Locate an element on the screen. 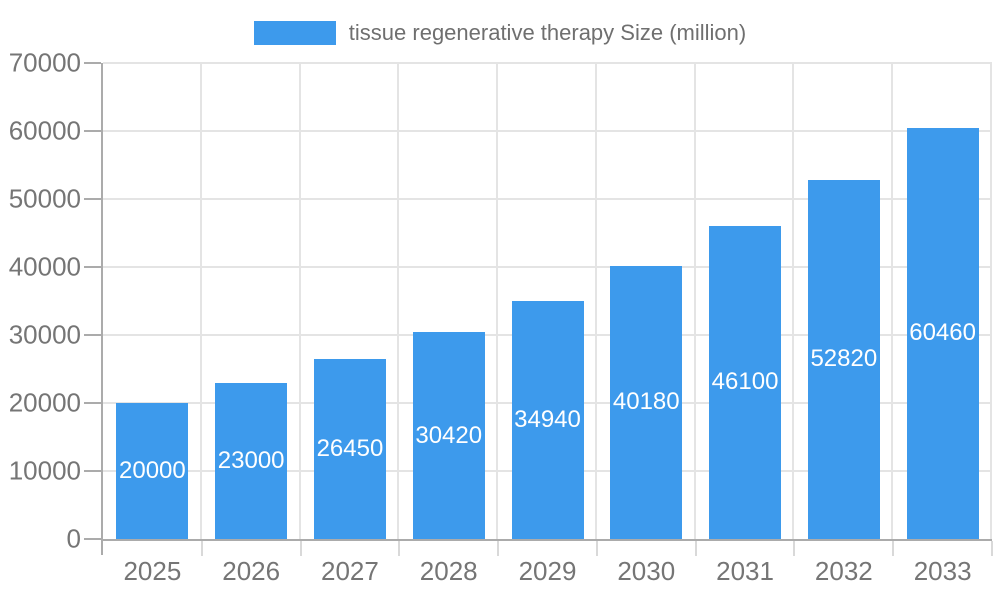 The width and height of the screenshot is (1000, 600). bar: 30420 is located at coordinates (448, 435).